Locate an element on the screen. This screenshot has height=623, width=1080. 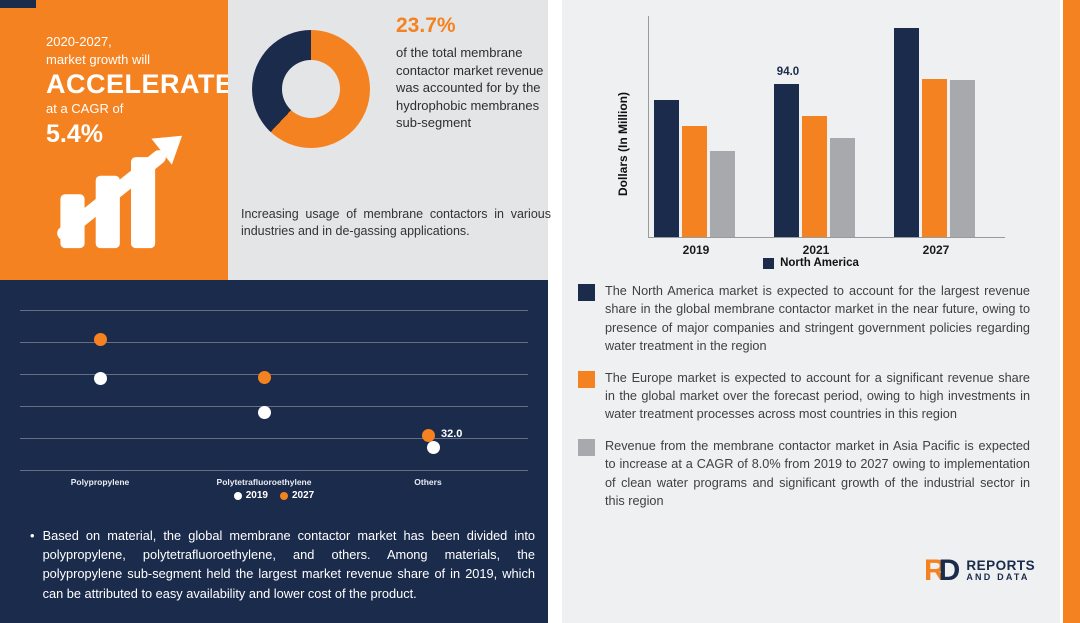
bar-asia-pacific-2027 is located at coordinates (962, 158).